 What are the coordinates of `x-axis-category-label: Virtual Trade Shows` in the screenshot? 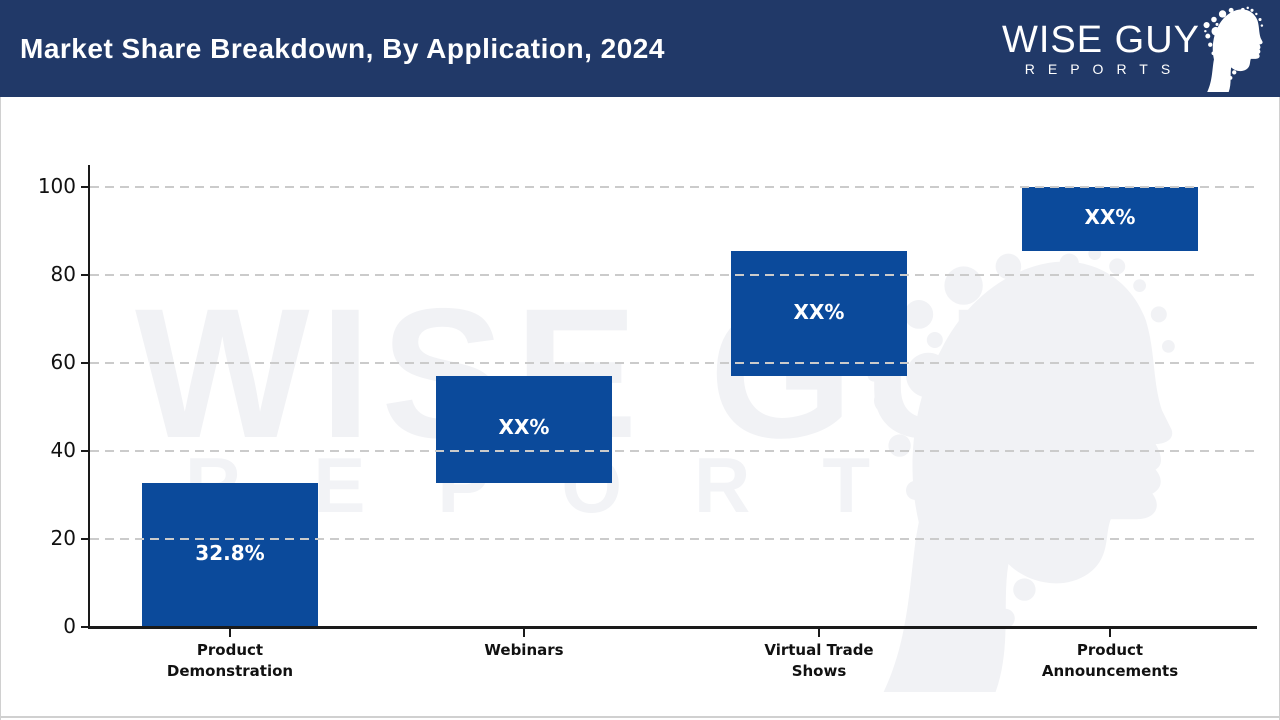 It's located at (819, 660).